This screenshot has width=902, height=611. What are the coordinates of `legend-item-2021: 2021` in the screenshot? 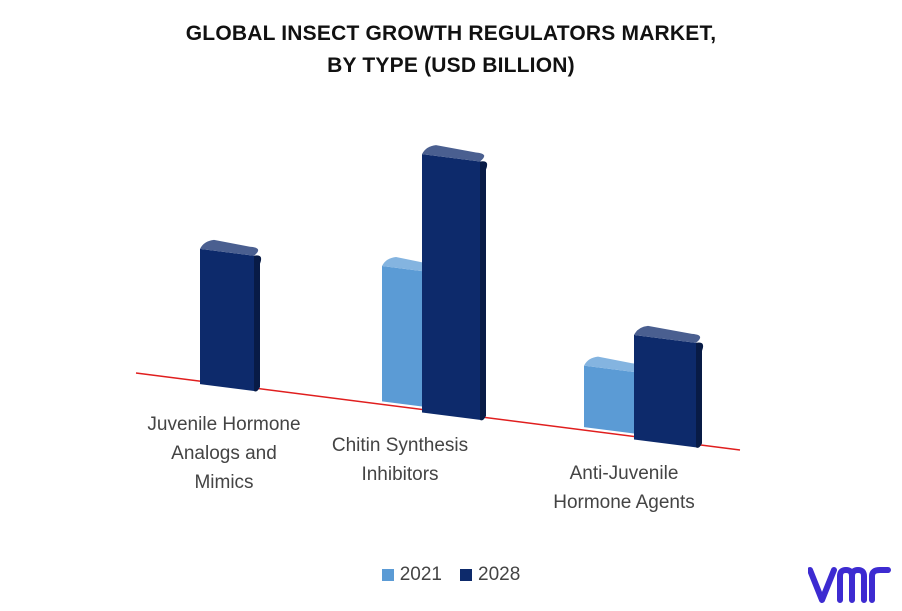 It's located at (411, 575).